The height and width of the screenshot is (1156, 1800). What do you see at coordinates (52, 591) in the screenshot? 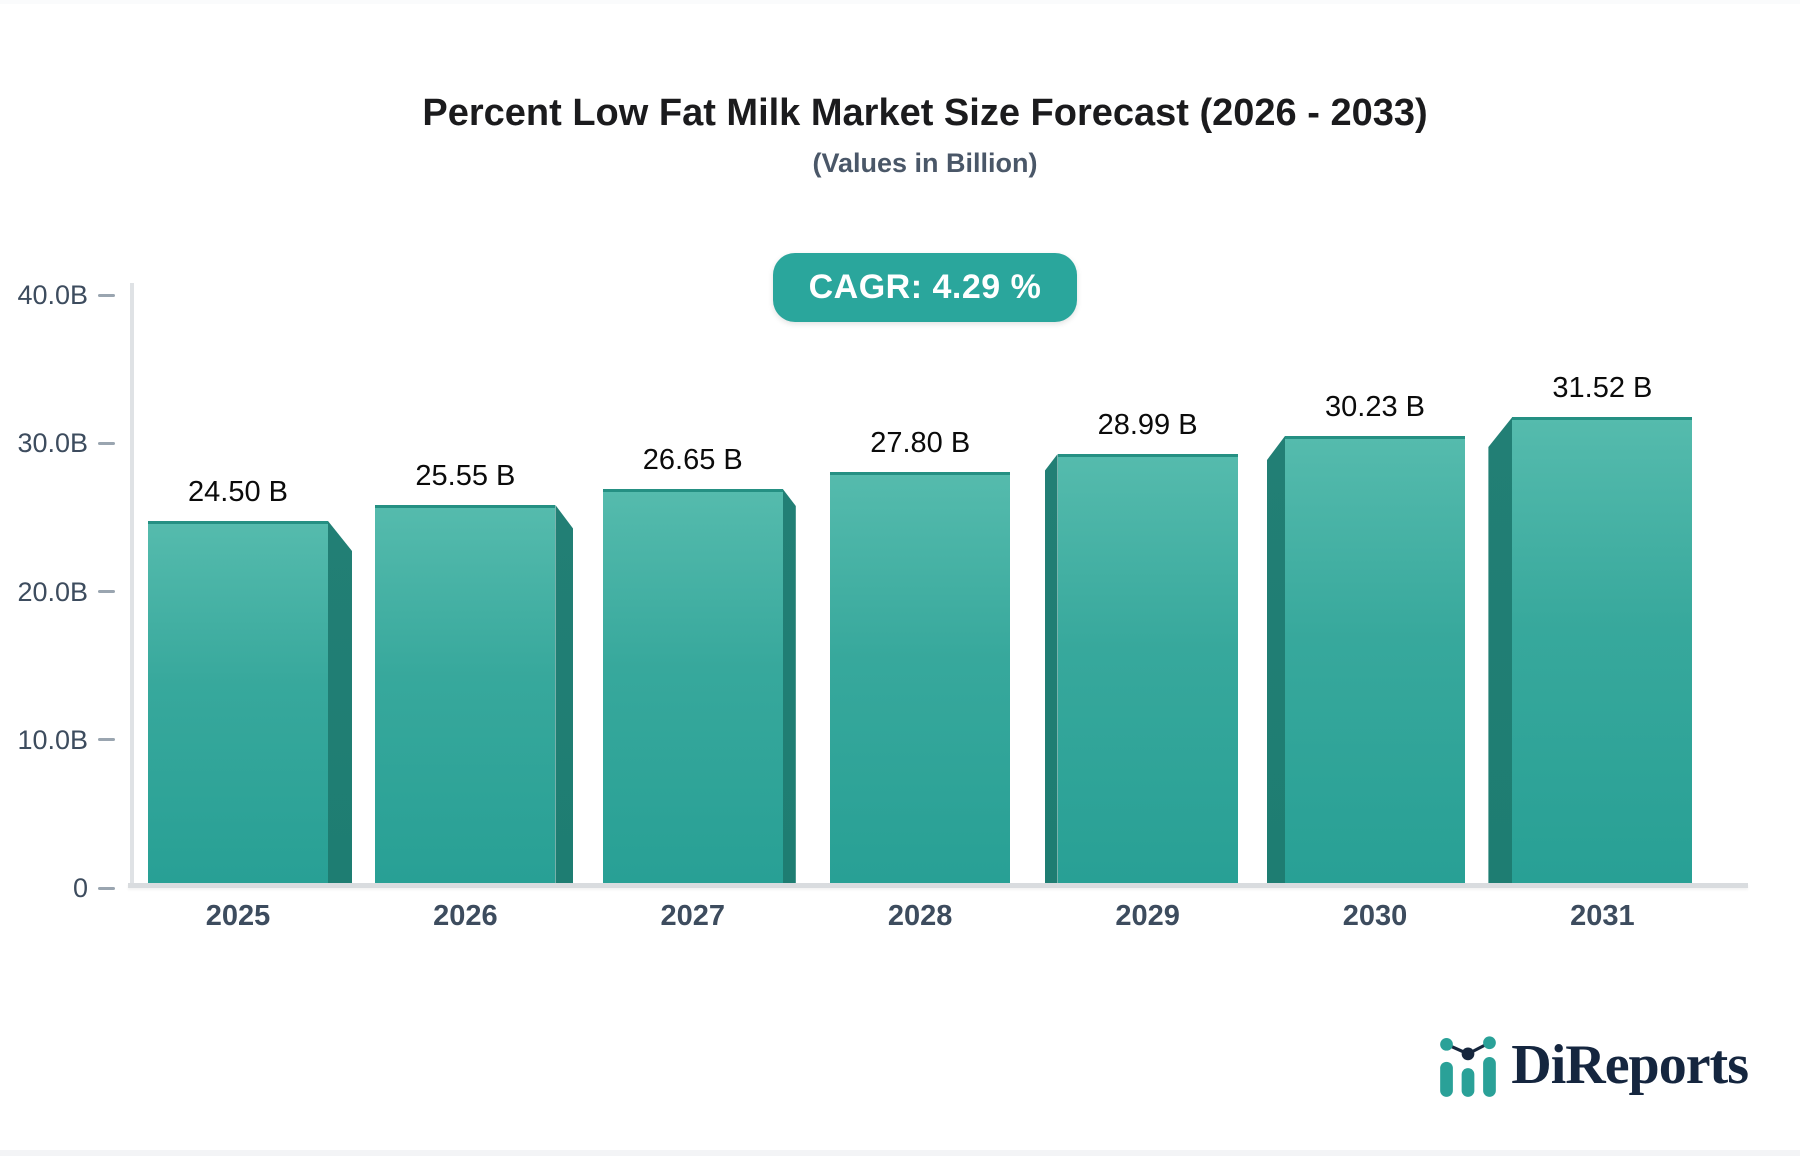
I see `y-tick-label: 20.0B` at bounding box center [52, 591].